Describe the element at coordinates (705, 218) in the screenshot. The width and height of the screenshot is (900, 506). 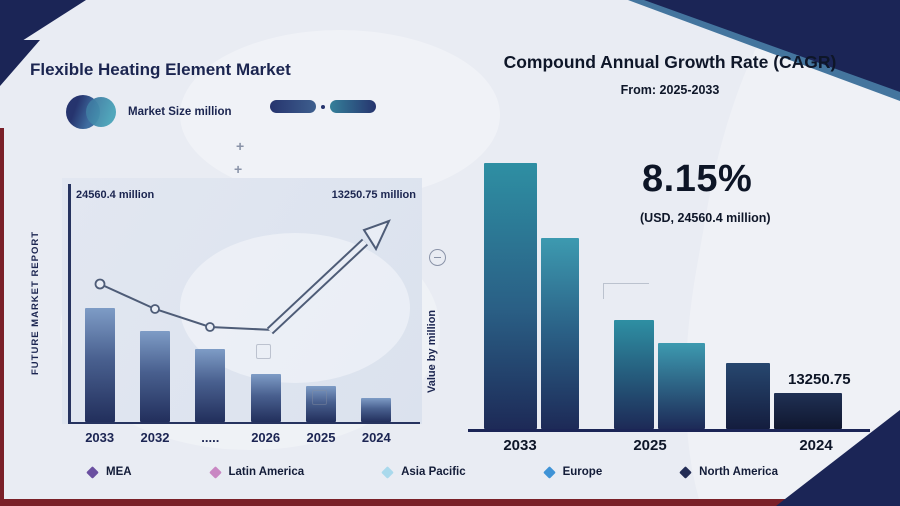
I see `cagr-note: (USD, 24560.4 million)` at that location.